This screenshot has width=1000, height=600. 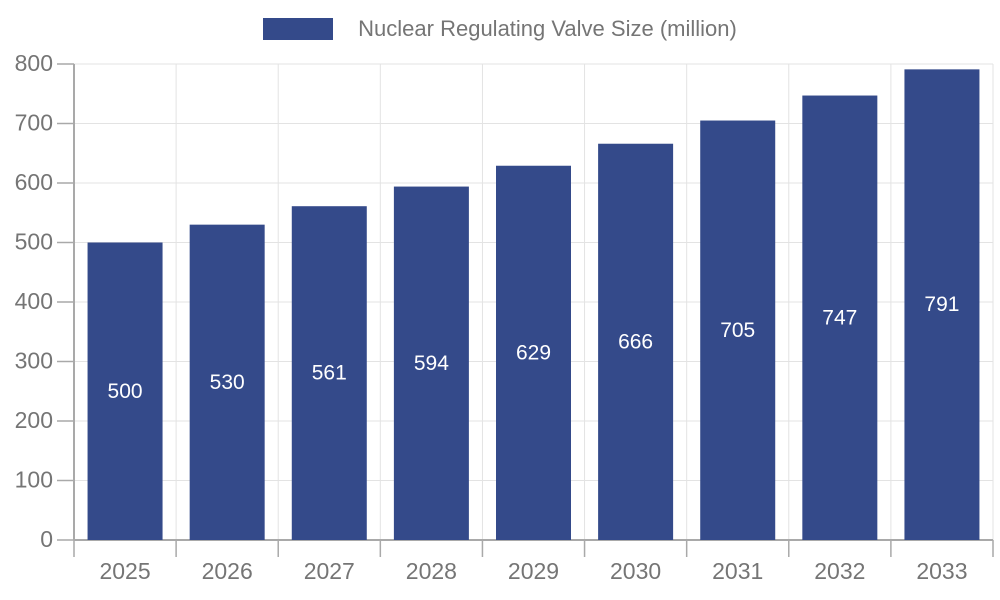 What do you see at coordinates (34, 63) in the screenshot?
I see `y-tick-label: 800` at bounding box center [34, 63].